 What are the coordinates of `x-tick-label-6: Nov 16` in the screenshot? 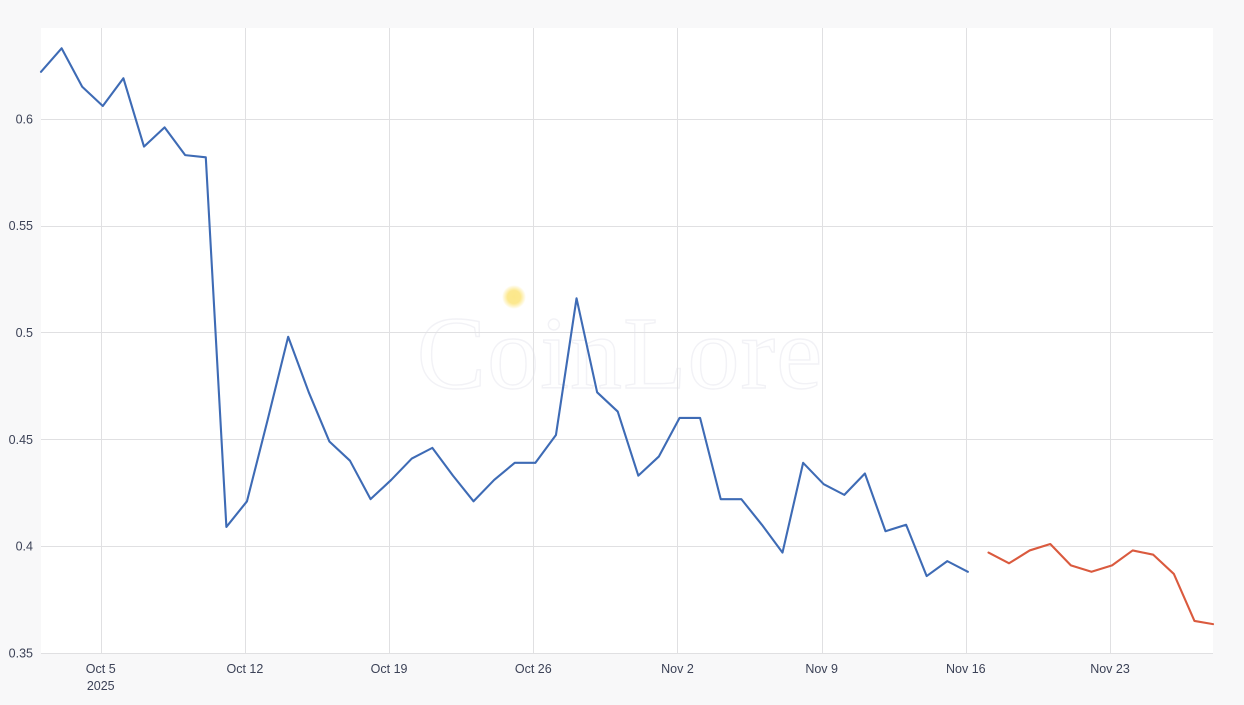 It's located at (966, 669).